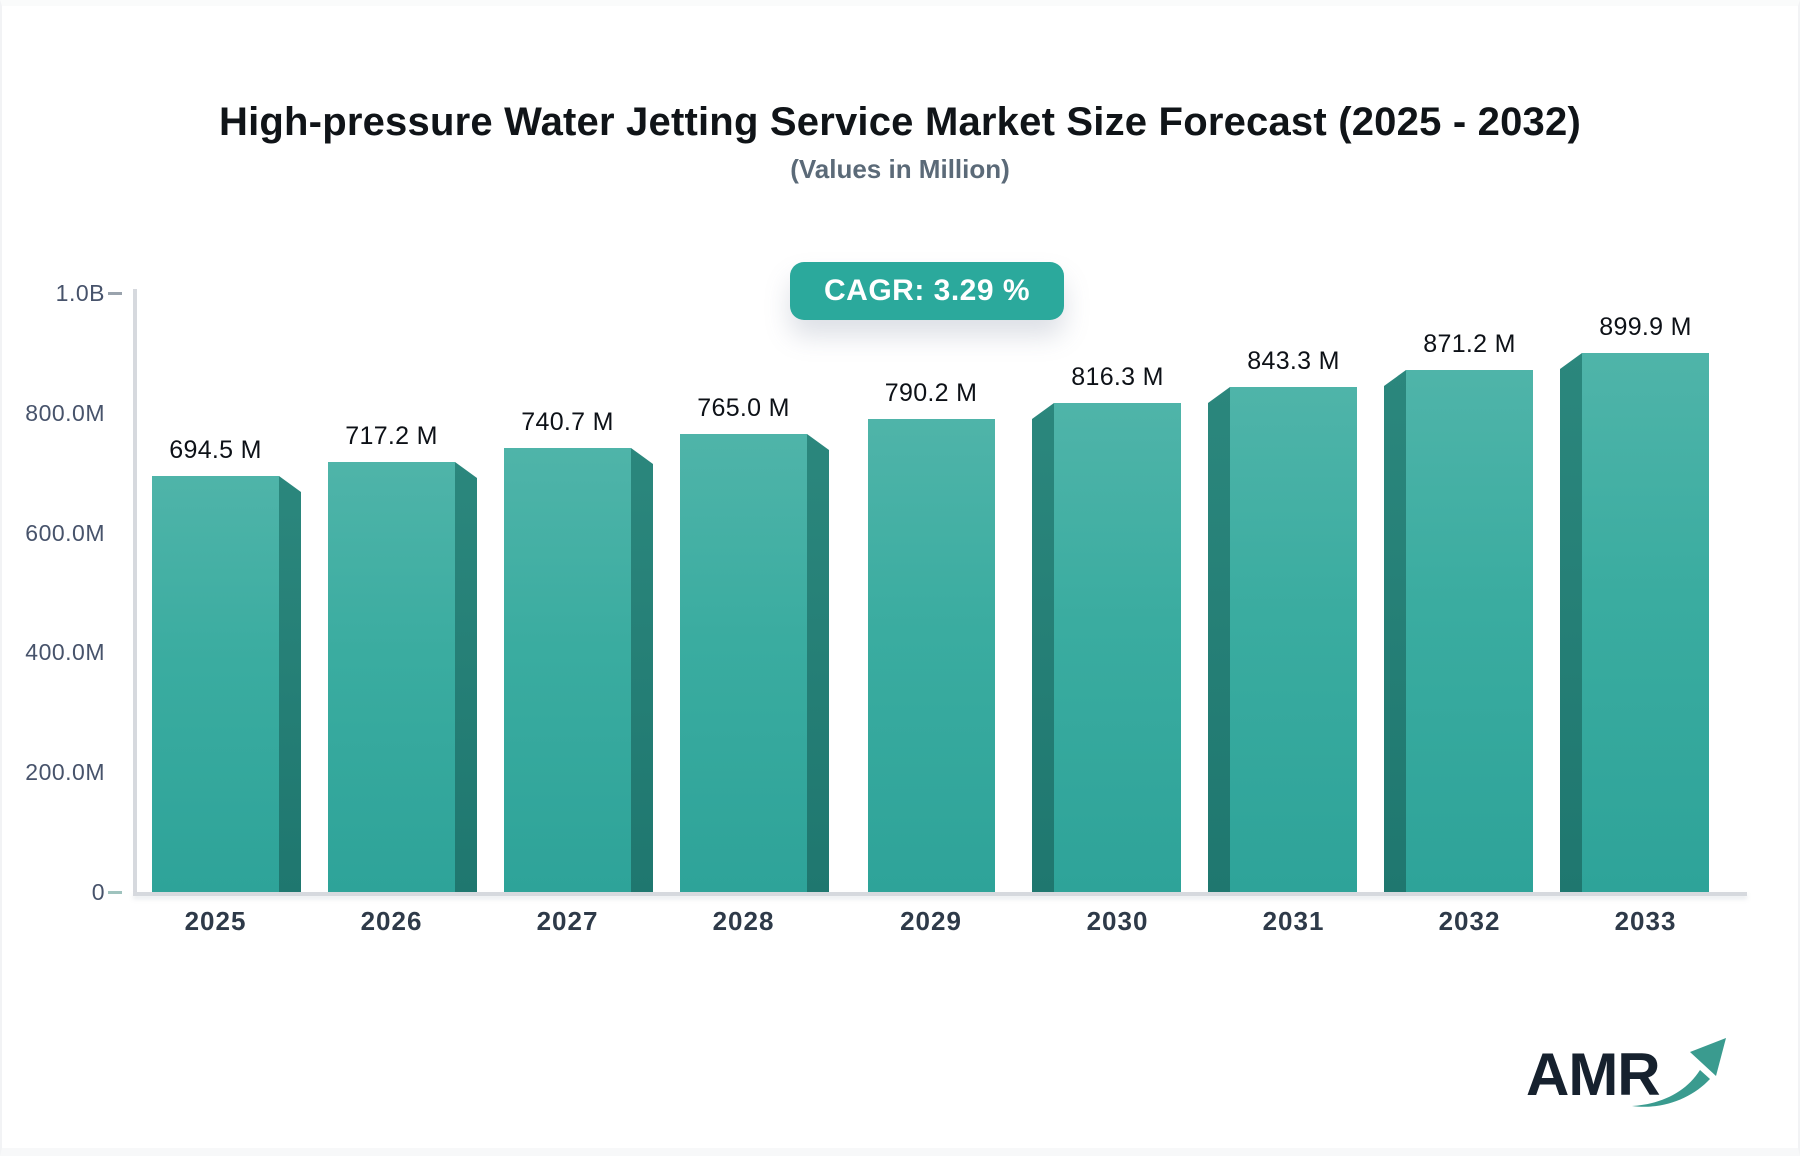  I want to click on x-tick-label: 2028, so click(743, 921).